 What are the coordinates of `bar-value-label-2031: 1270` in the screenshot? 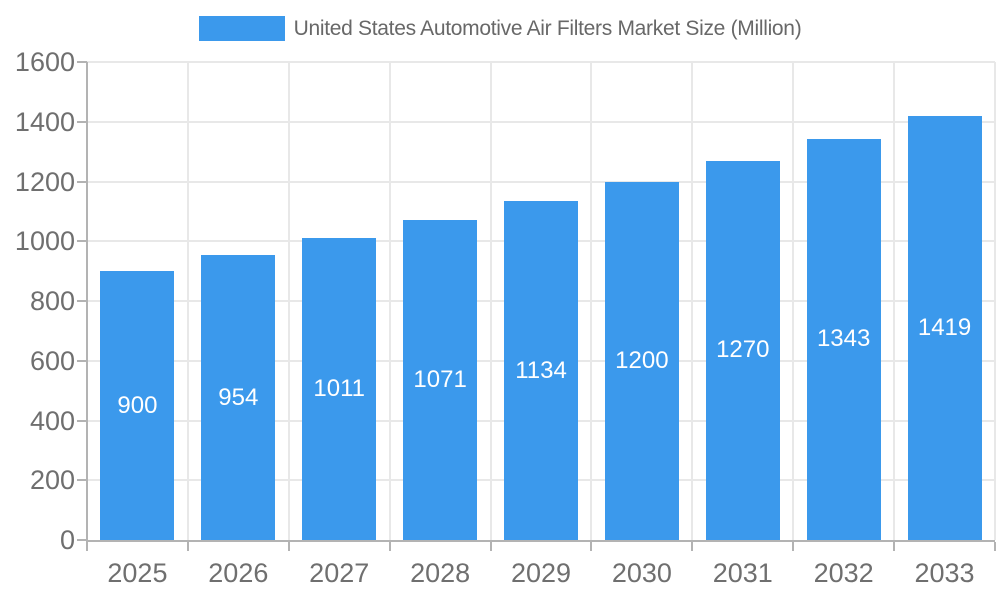 It's located at (743, 350).